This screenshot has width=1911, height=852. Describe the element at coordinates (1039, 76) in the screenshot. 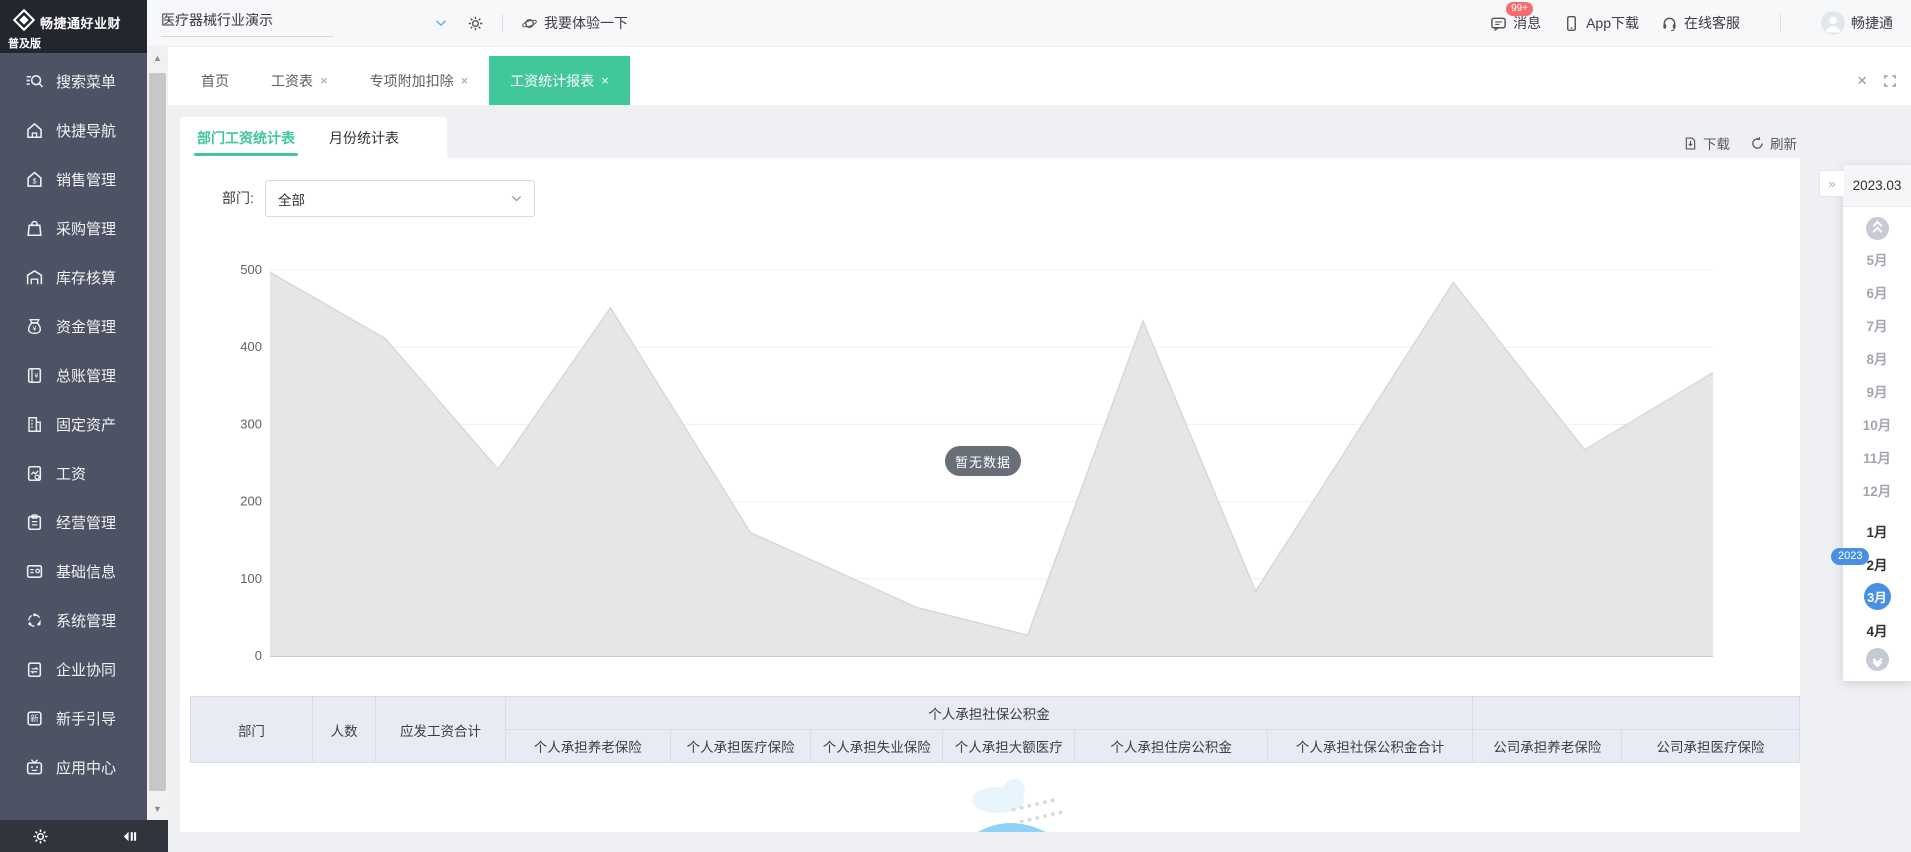

I see `tab-bar: 首页 工资表 × 专项附加扣除 × 工资统计报表 × ×` at that location.